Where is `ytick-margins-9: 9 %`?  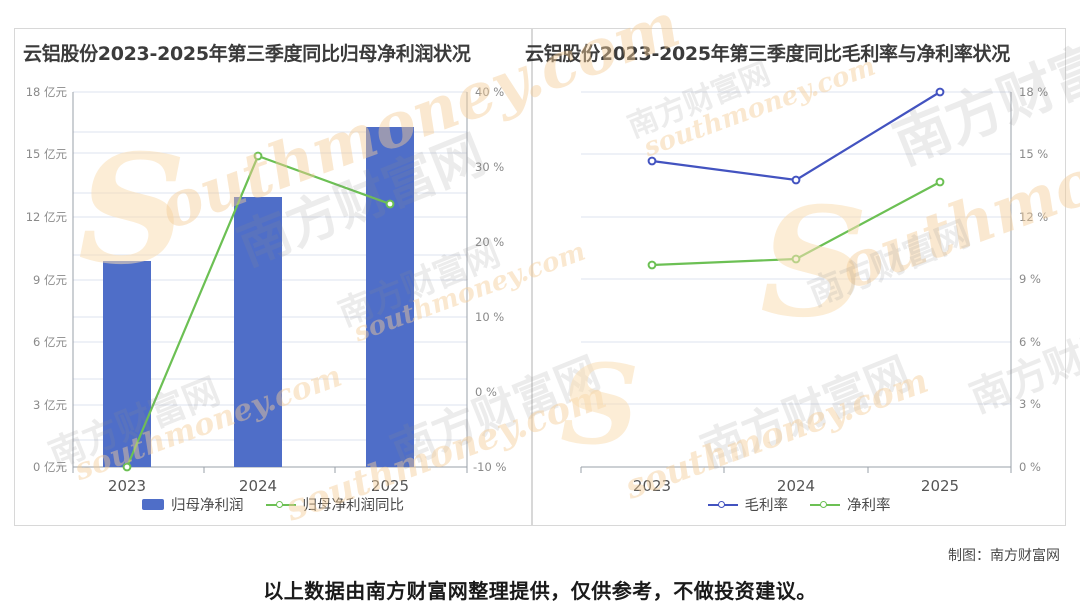 ytick-margins-9: 9 % is located at coordinates (1030, 279).